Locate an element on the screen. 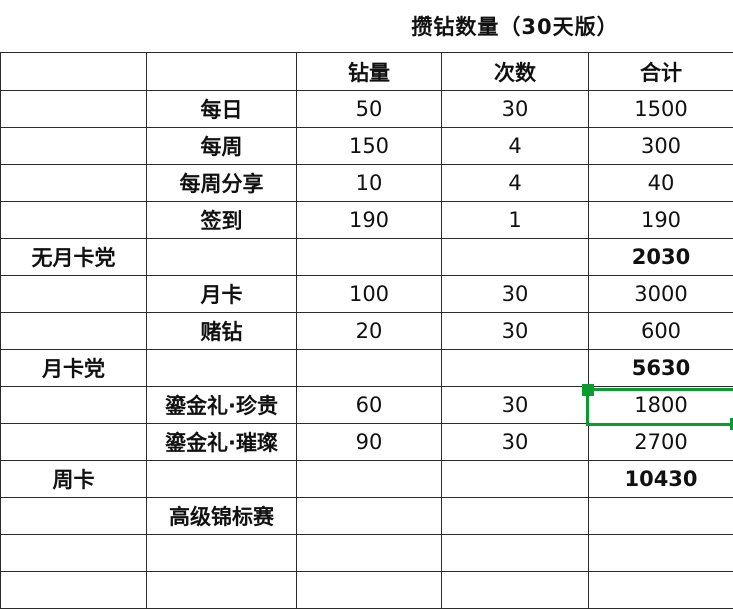 The width and height of the screenshot is (733, 609). cell-gamble-total: 600 is located at coordinates (661, 331).